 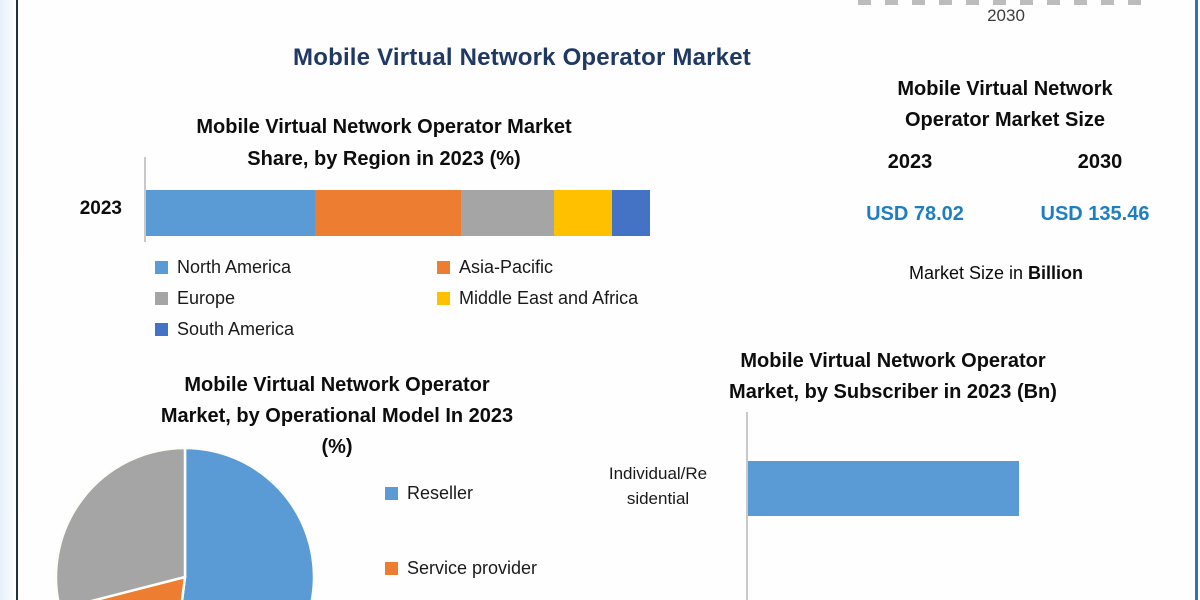 I want to click on market-size-values: USD 78.02 USD 135.46, so click(x=1005, y=214).